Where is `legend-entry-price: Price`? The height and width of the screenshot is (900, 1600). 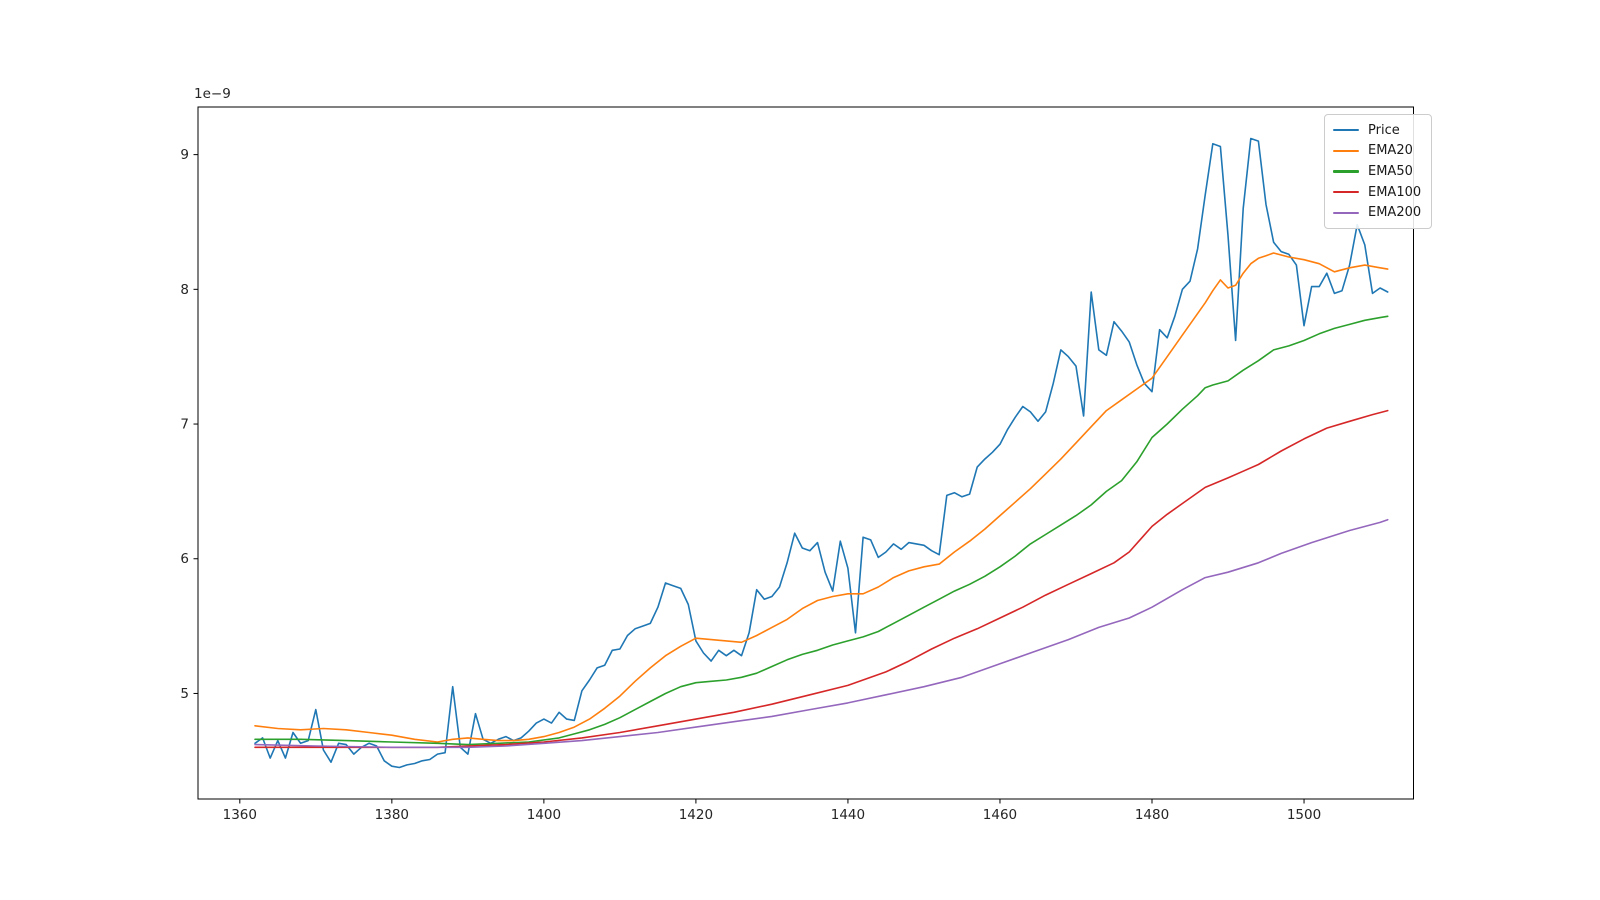
legend-entry-price: Price is located at coordinates (1377, 130).